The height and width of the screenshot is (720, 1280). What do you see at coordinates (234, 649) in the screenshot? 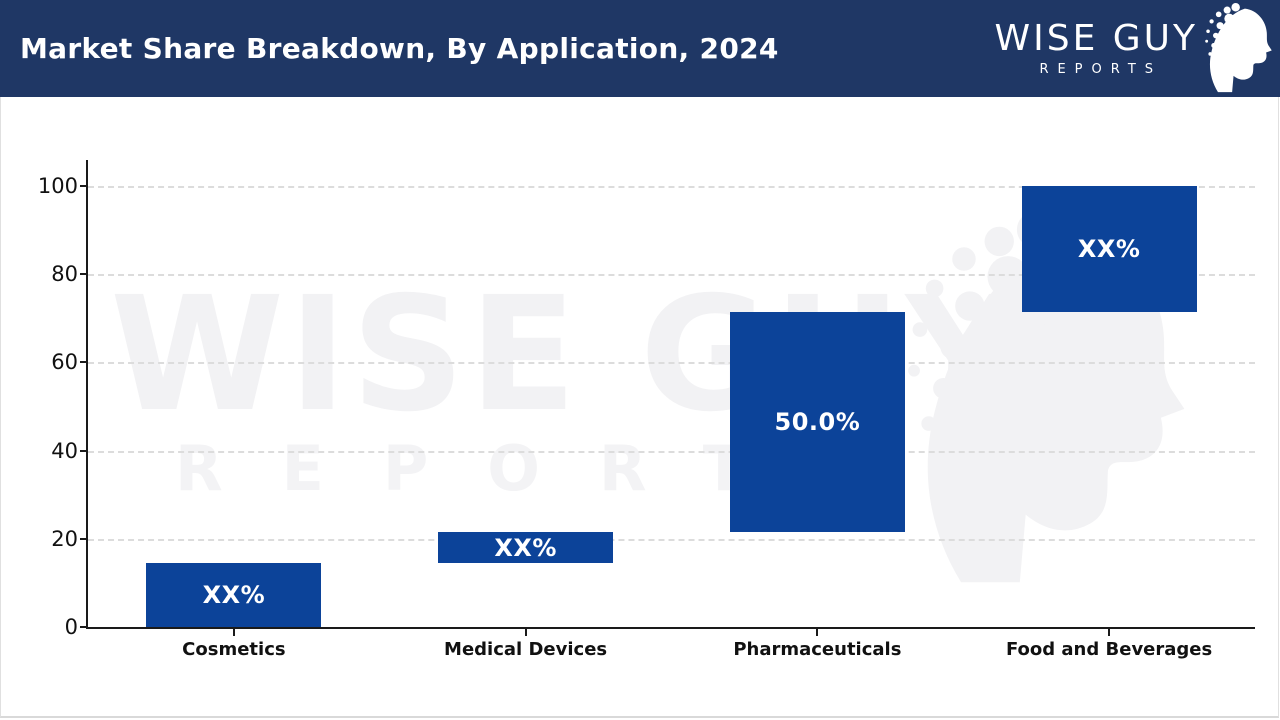
I see `x-axis-category-label: Cosmetics` at bounding box center [234, 649].